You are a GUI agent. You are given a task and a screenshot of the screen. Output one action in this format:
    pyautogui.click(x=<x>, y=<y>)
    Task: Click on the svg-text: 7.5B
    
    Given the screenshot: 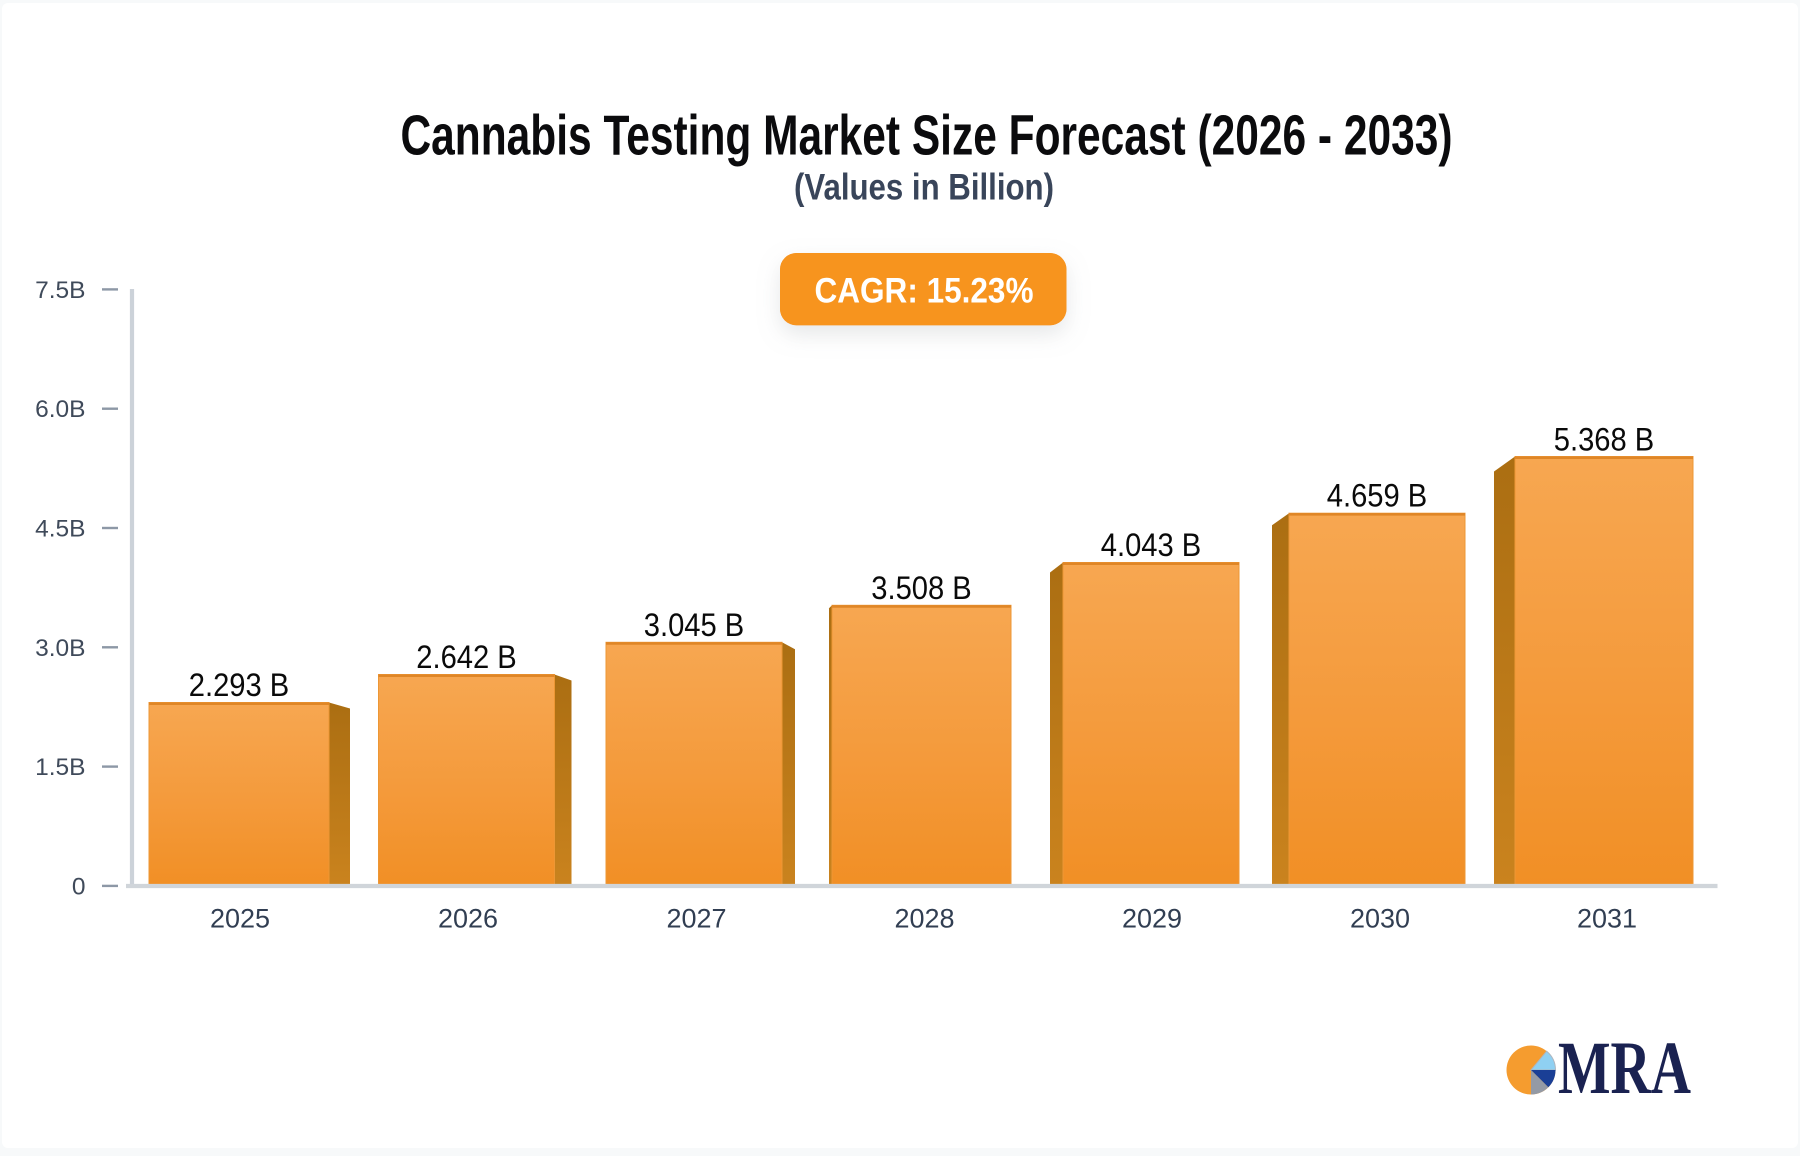 What is the action you would take?
    pyautogui.click(x=60, y=290)
    